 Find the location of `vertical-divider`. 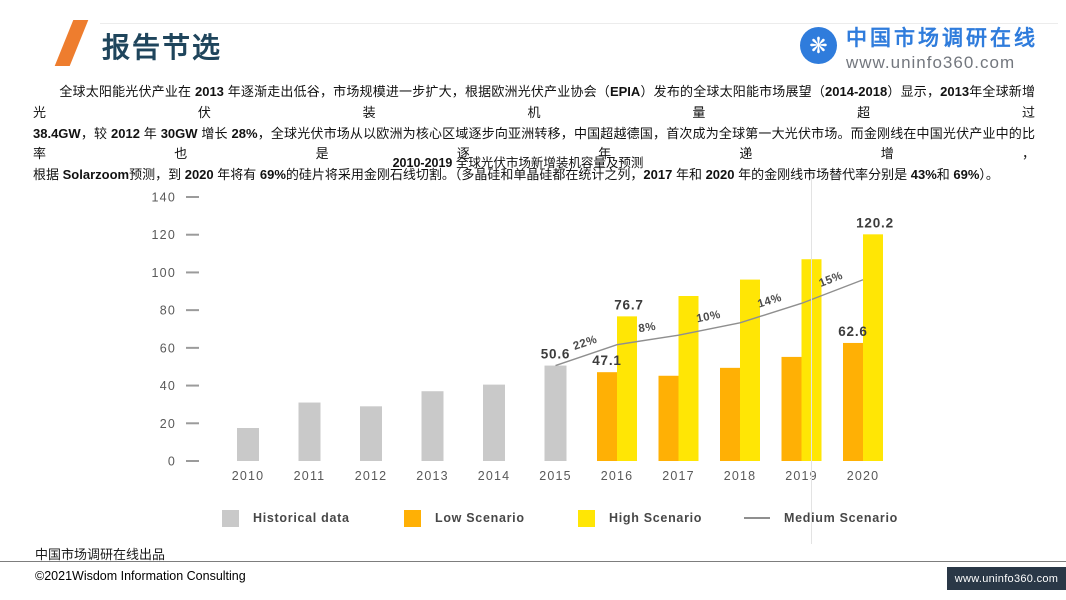

vertical-divider is located at coordinates (811, 360).